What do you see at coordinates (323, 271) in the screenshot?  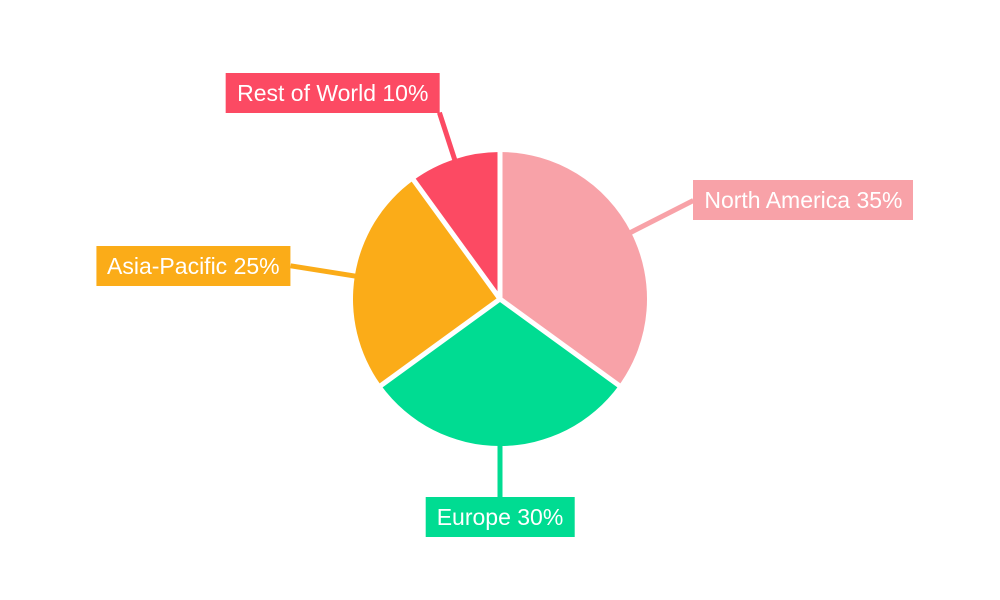 I see `leader-line-asia-pacific` at bounding box center [323, 271].